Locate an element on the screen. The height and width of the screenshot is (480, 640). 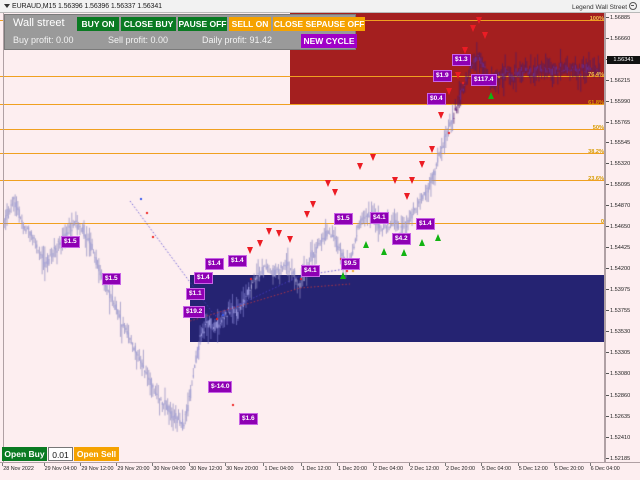
time-tick-label: 6 Dec 04:00 is located at coordinates (605, 469).